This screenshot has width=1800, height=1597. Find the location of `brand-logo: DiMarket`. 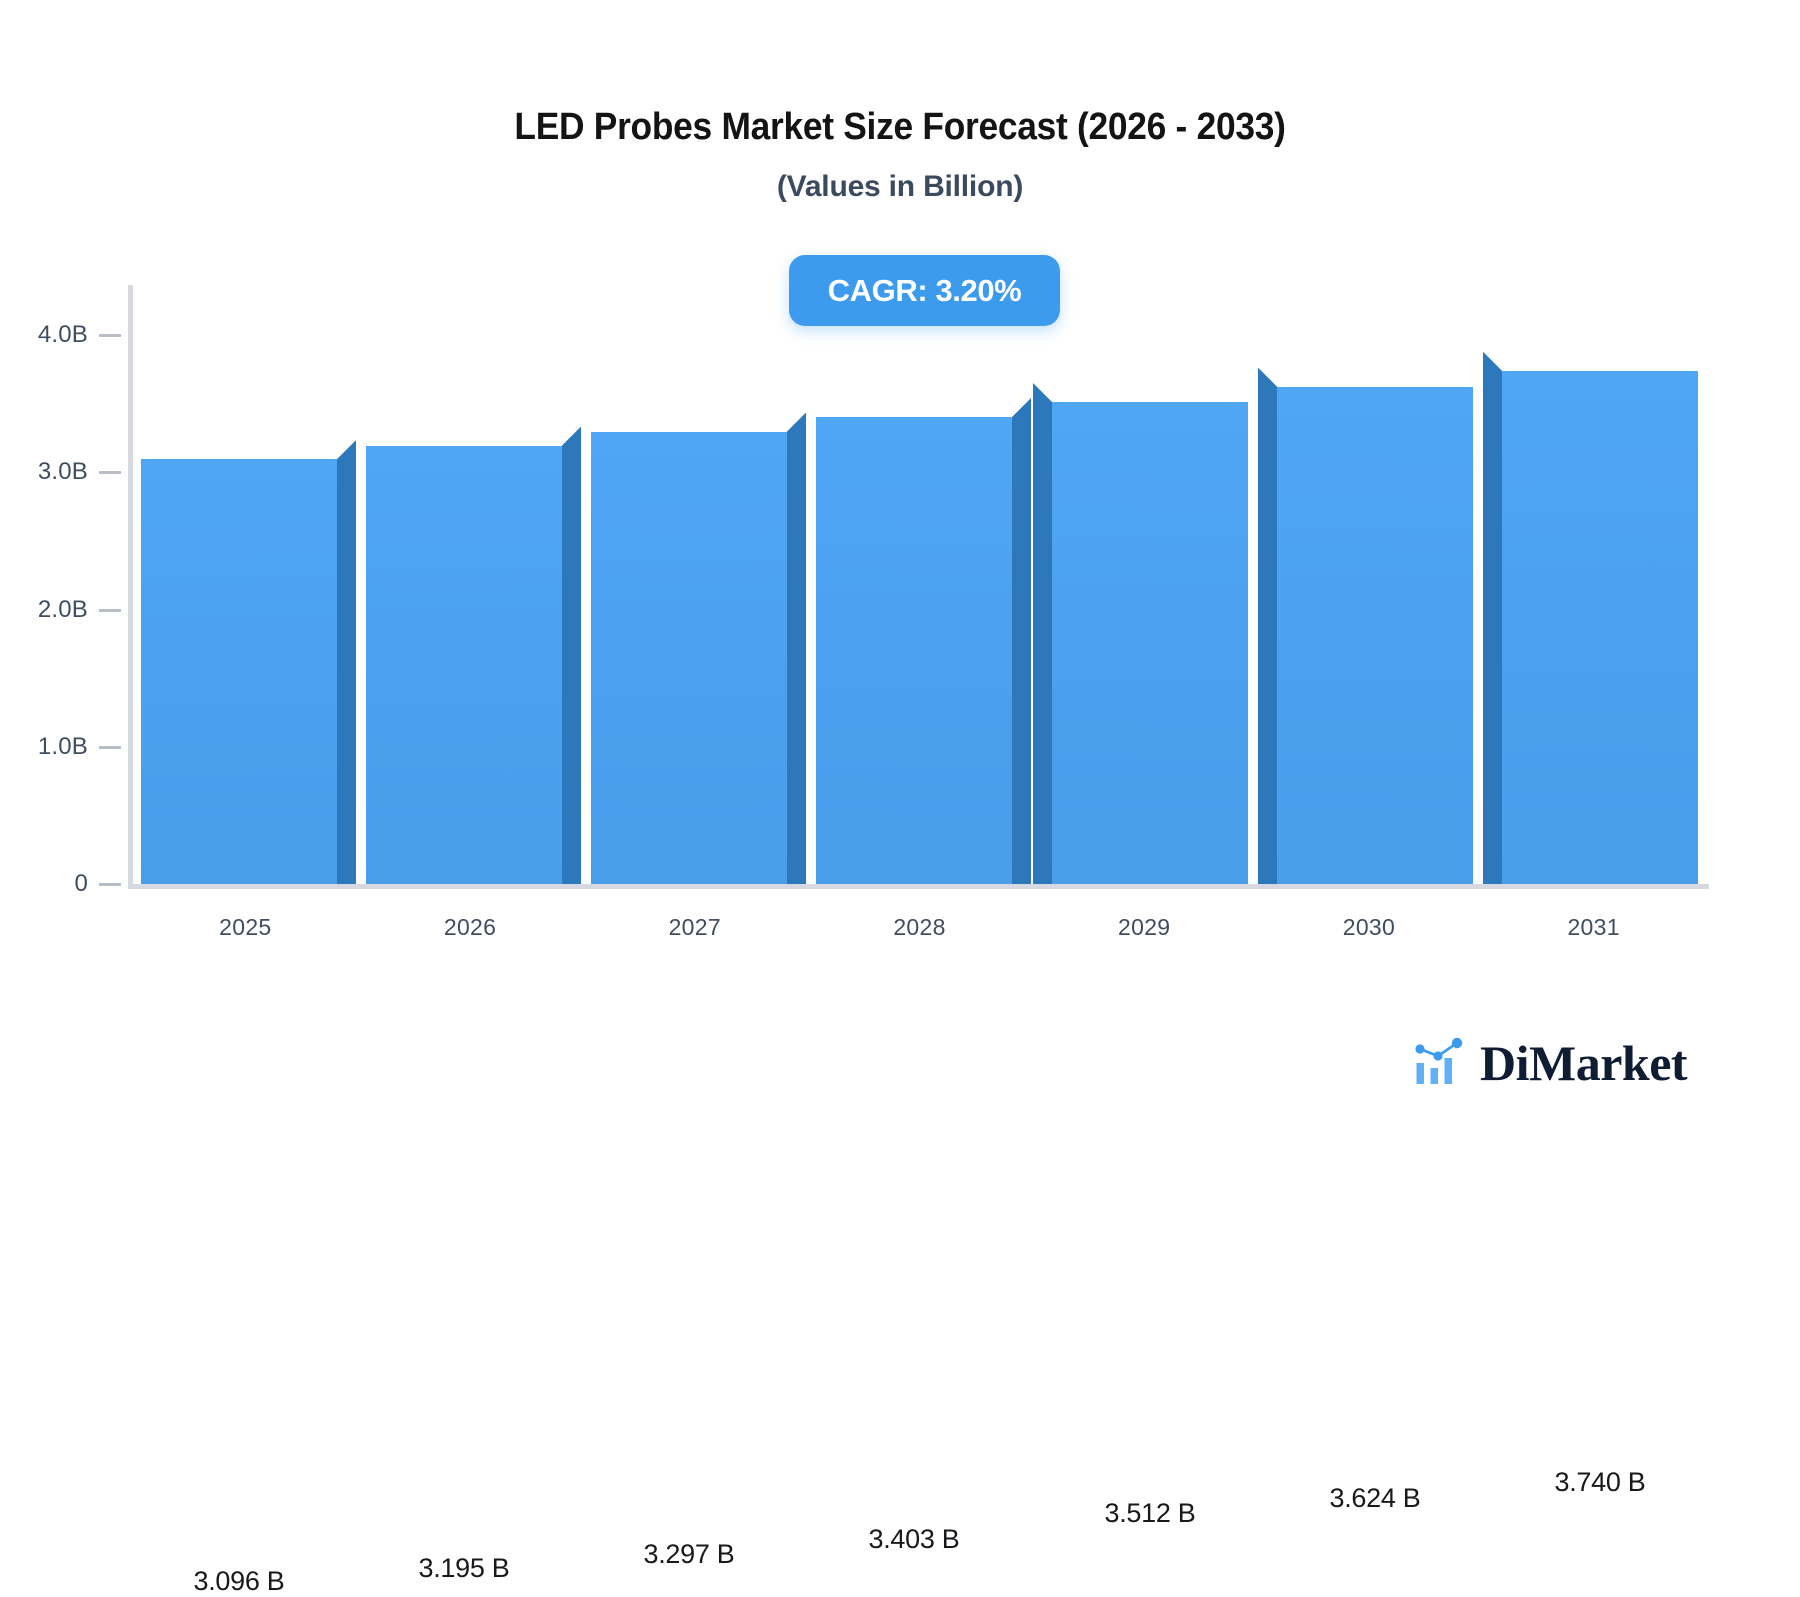

brand-logo: DiMarket is located at coordinates (1550, 1063).